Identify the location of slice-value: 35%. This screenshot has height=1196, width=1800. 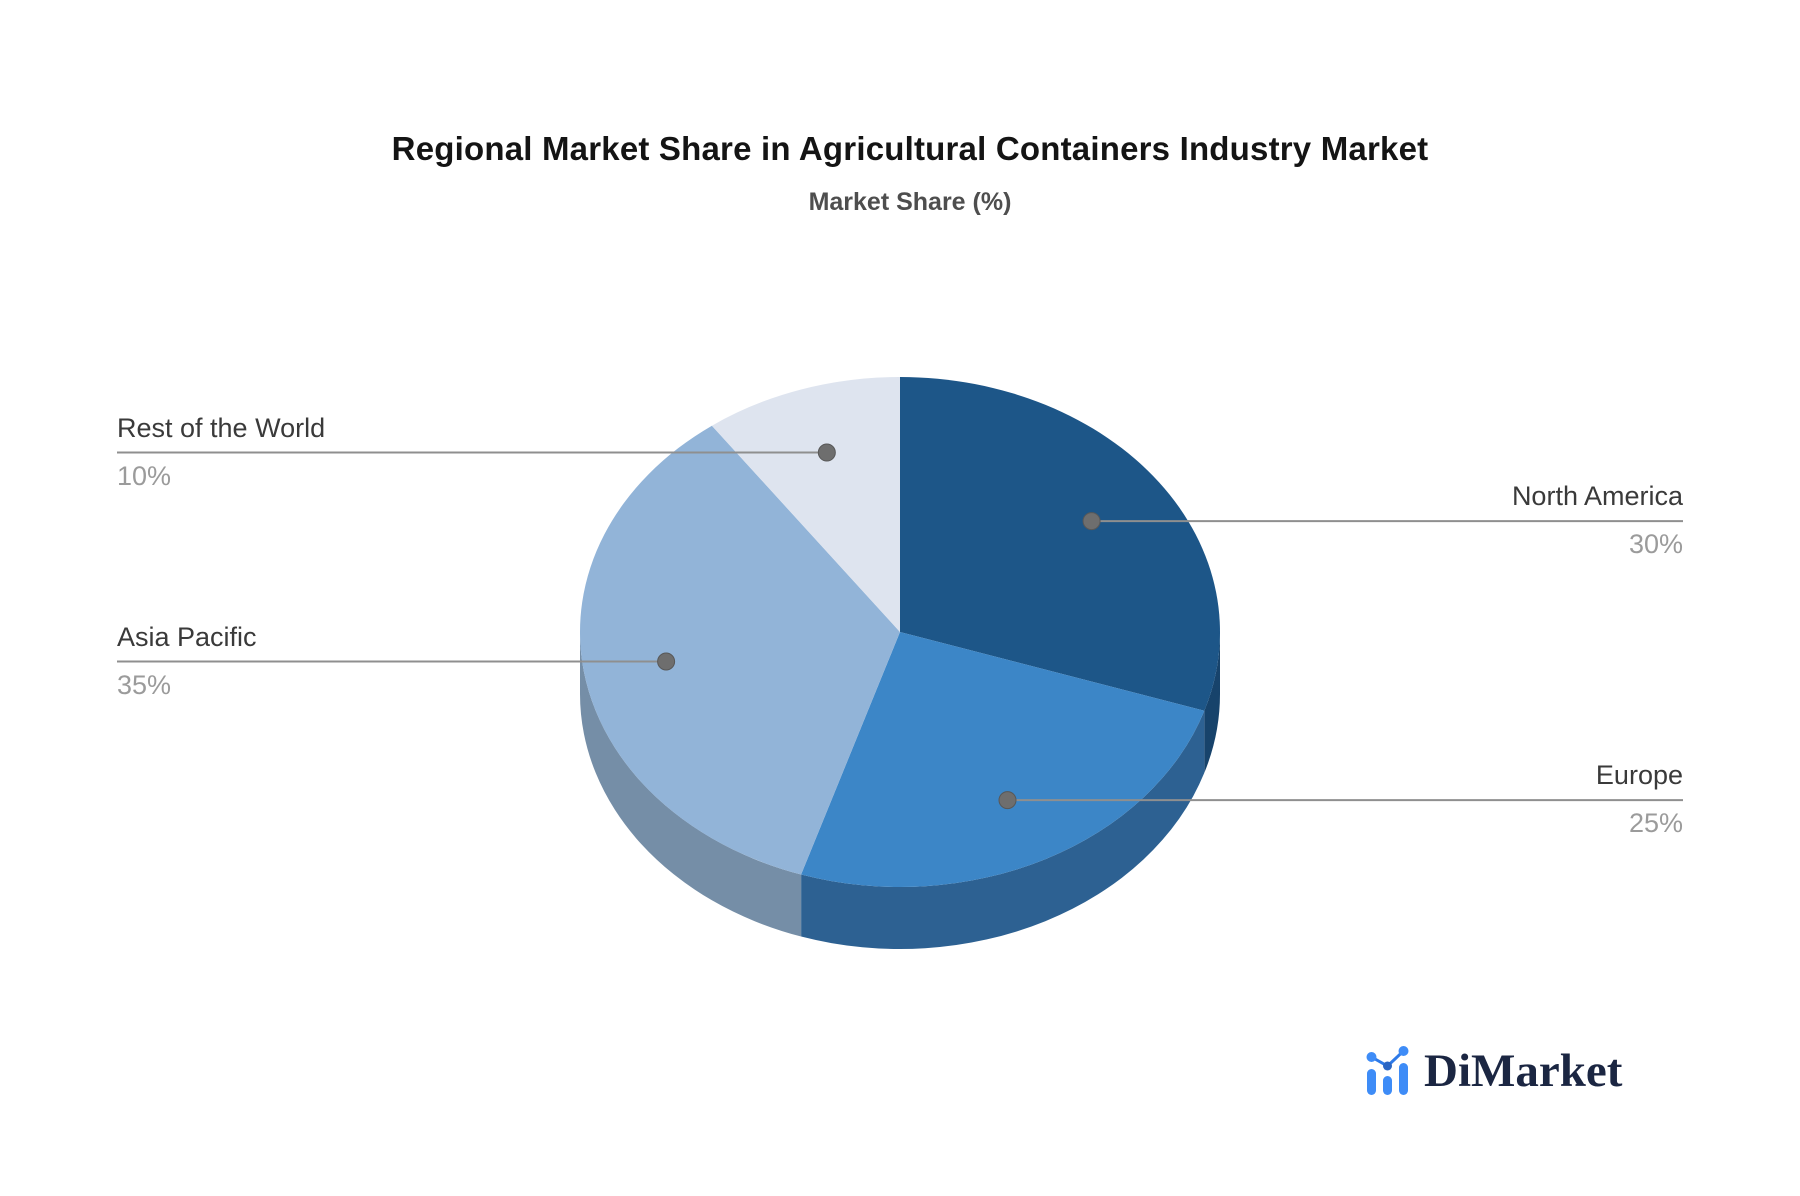
(144, 684).